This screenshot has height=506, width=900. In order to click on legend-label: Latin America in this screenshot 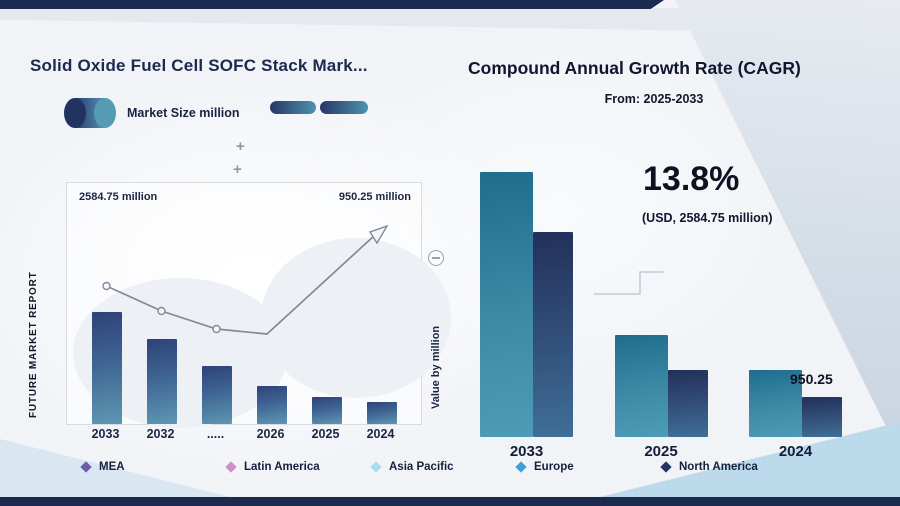, I will do `click(282, 467)`.